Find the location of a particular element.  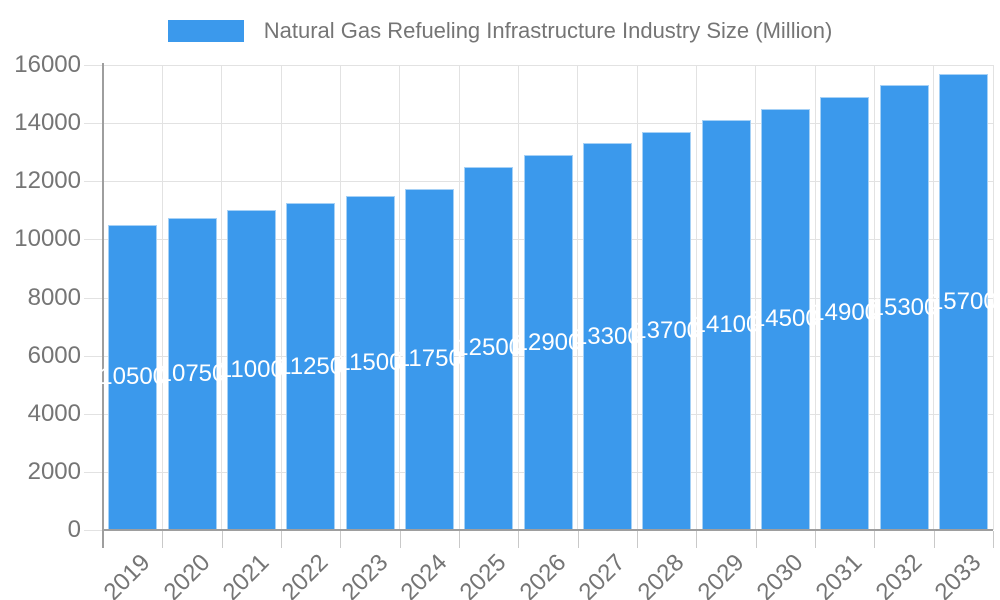

bar-2021 is located at coordinates (251, 370).